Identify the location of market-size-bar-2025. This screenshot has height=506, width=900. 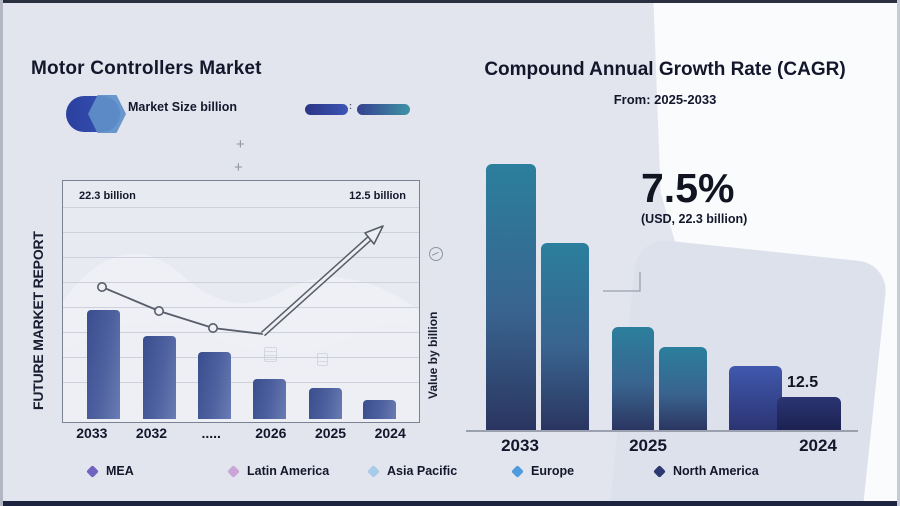
(325, 403).